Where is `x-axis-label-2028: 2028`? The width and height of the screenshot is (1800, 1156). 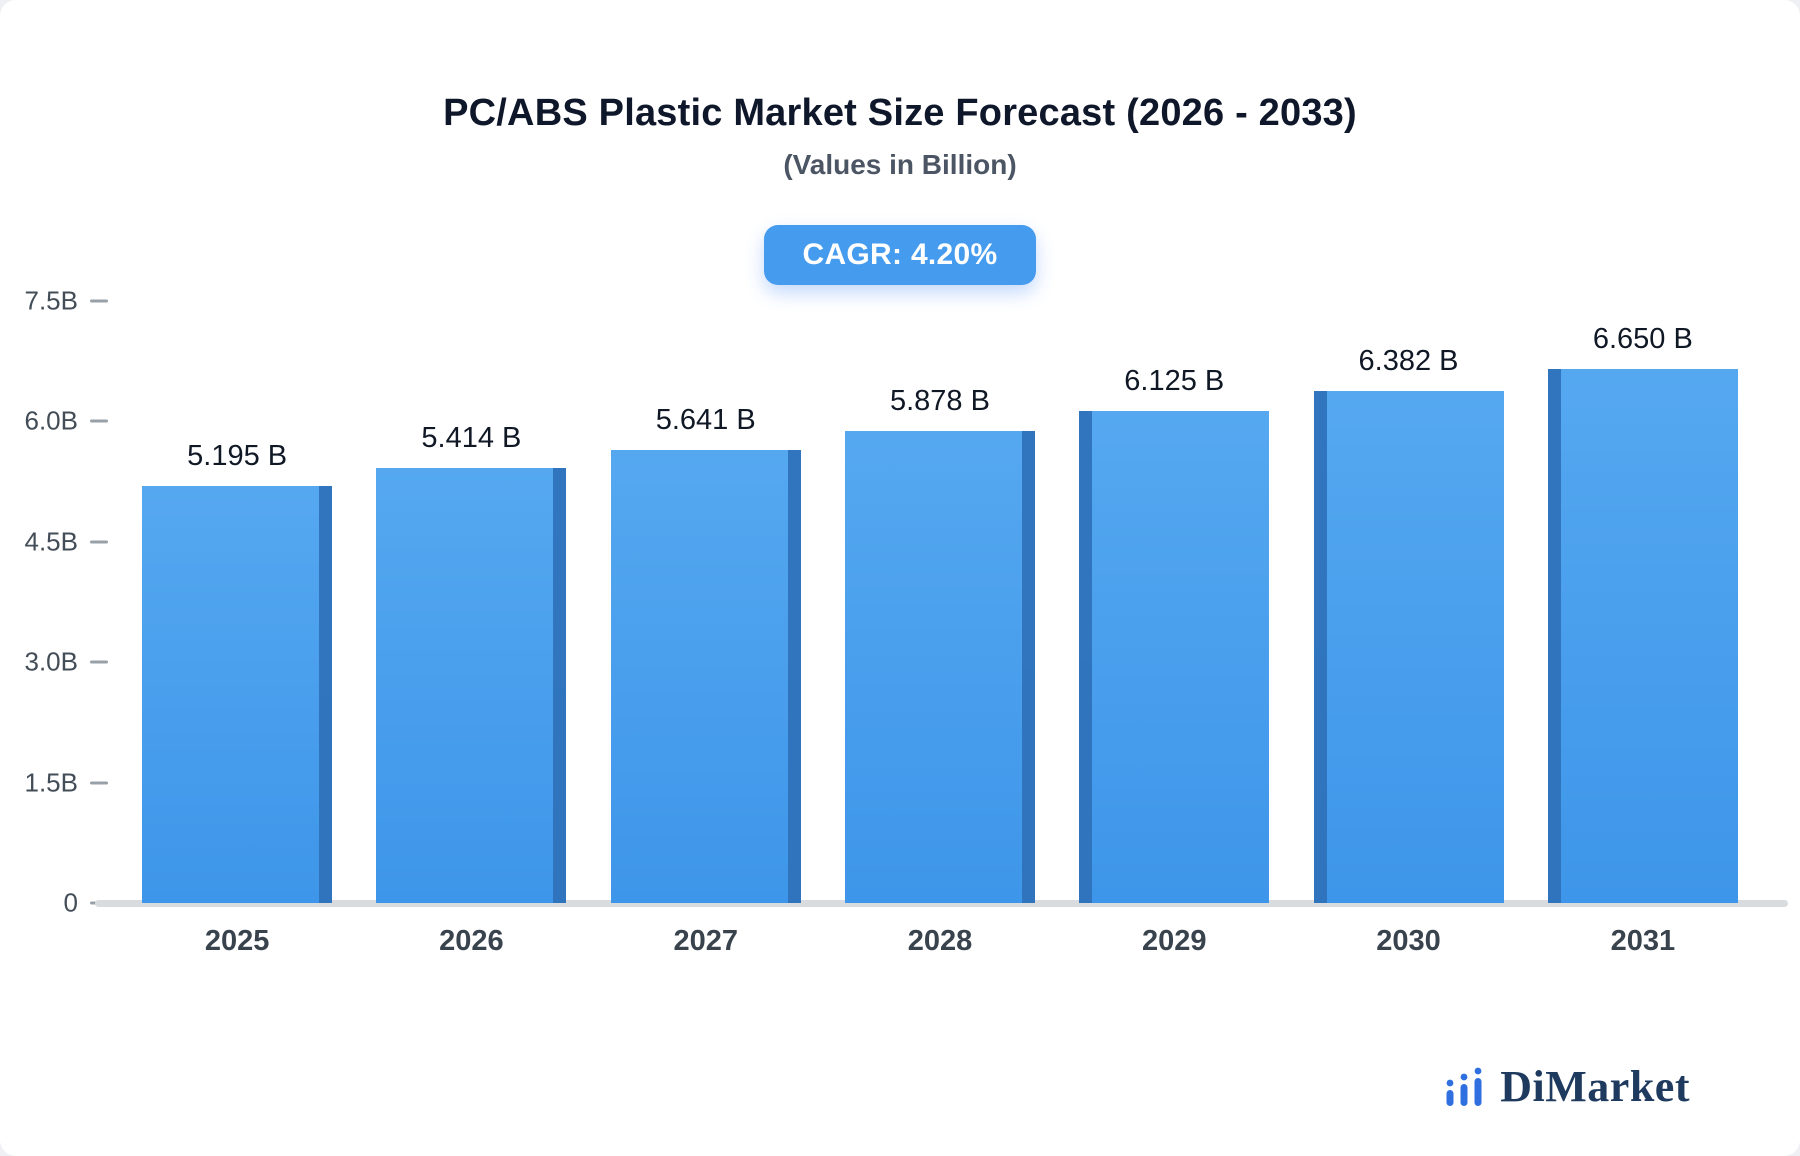
x-axis-label-2028: 2028 is located at coordinates (940, 941).